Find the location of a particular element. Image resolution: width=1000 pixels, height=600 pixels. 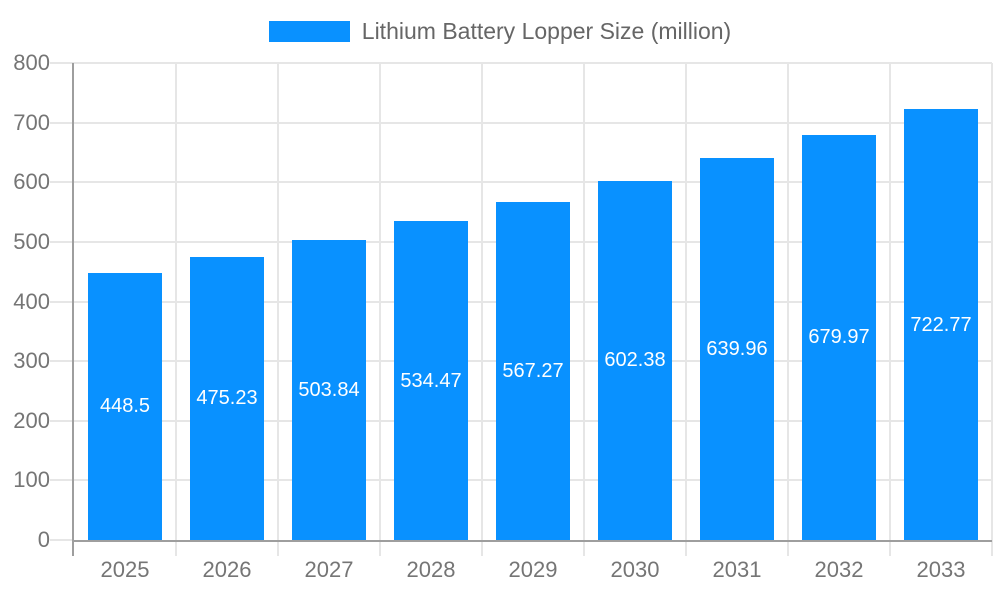

y-axis-tick is located at coordinates (62, 540).